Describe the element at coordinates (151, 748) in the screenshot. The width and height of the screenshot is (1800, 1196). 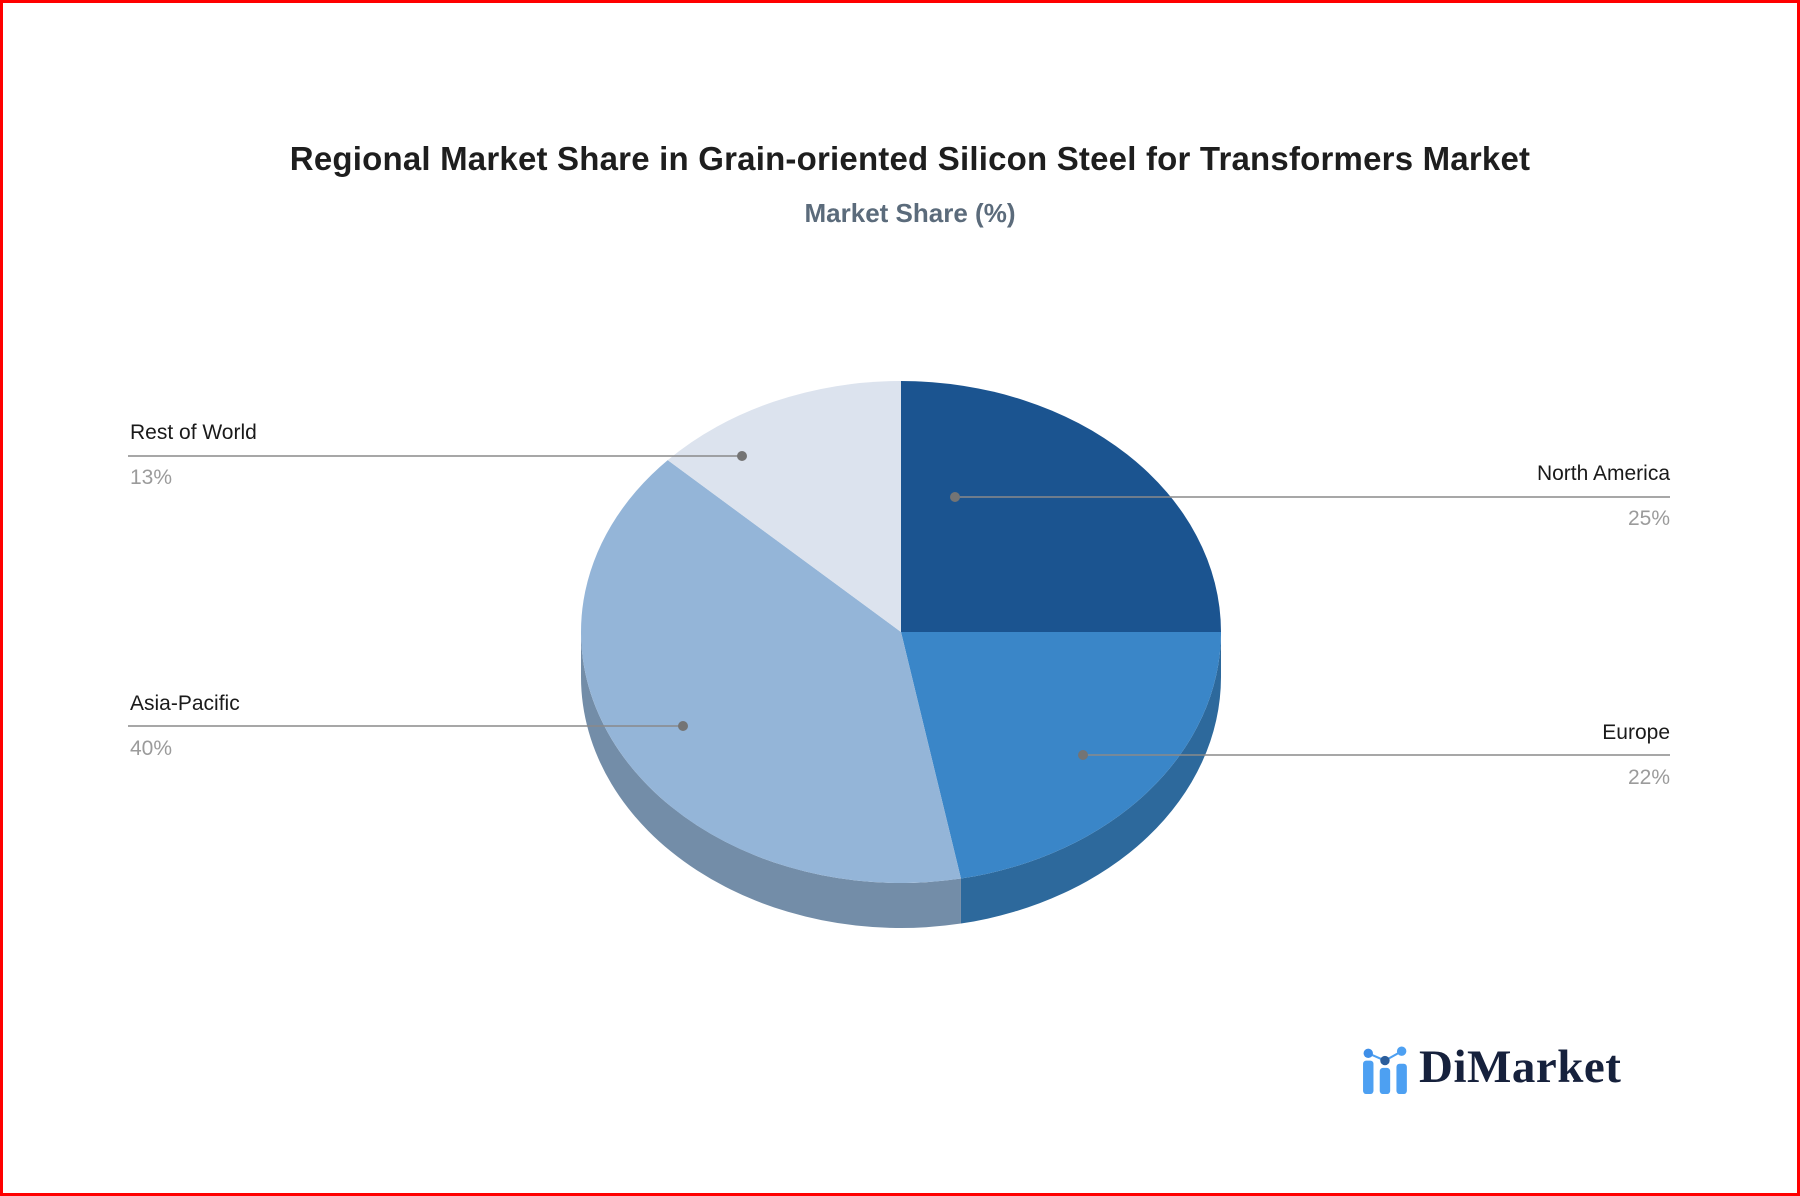
I see `label-value: 40%` at that location.